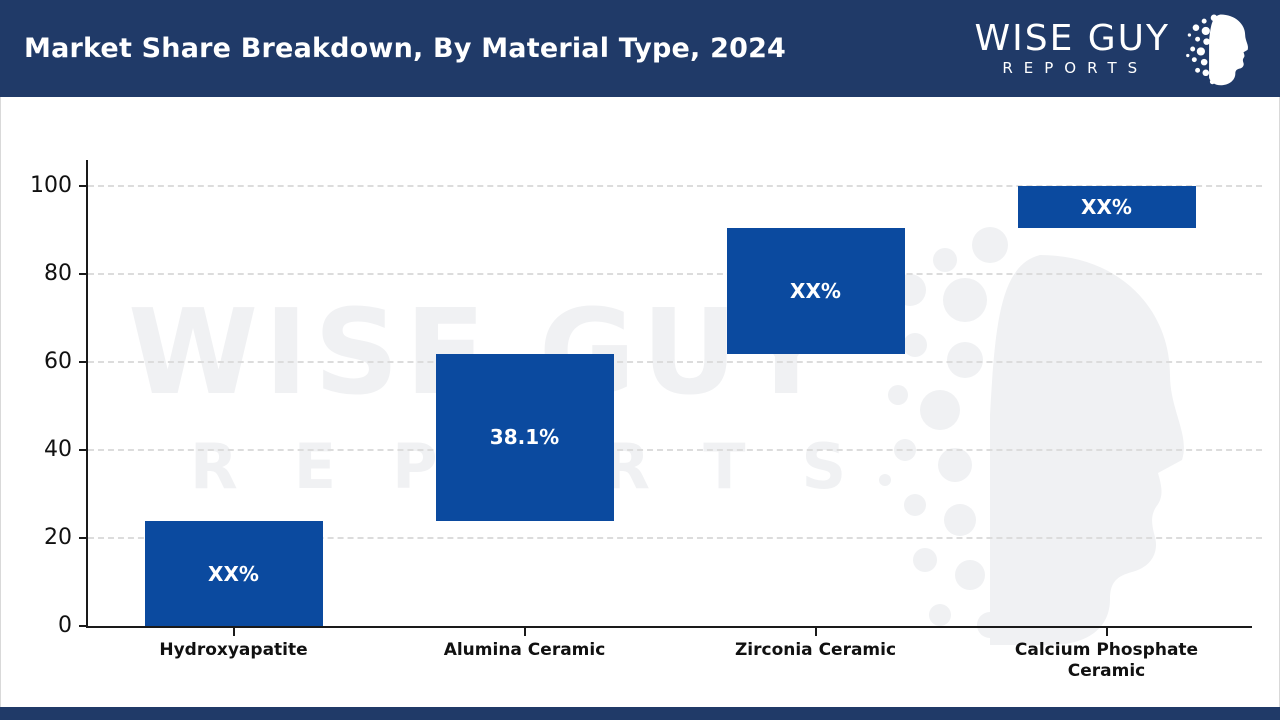 The height and width of the screenshot is (720, 1280). I want to click on y-tick-label-80: 80, so click(58, 273).